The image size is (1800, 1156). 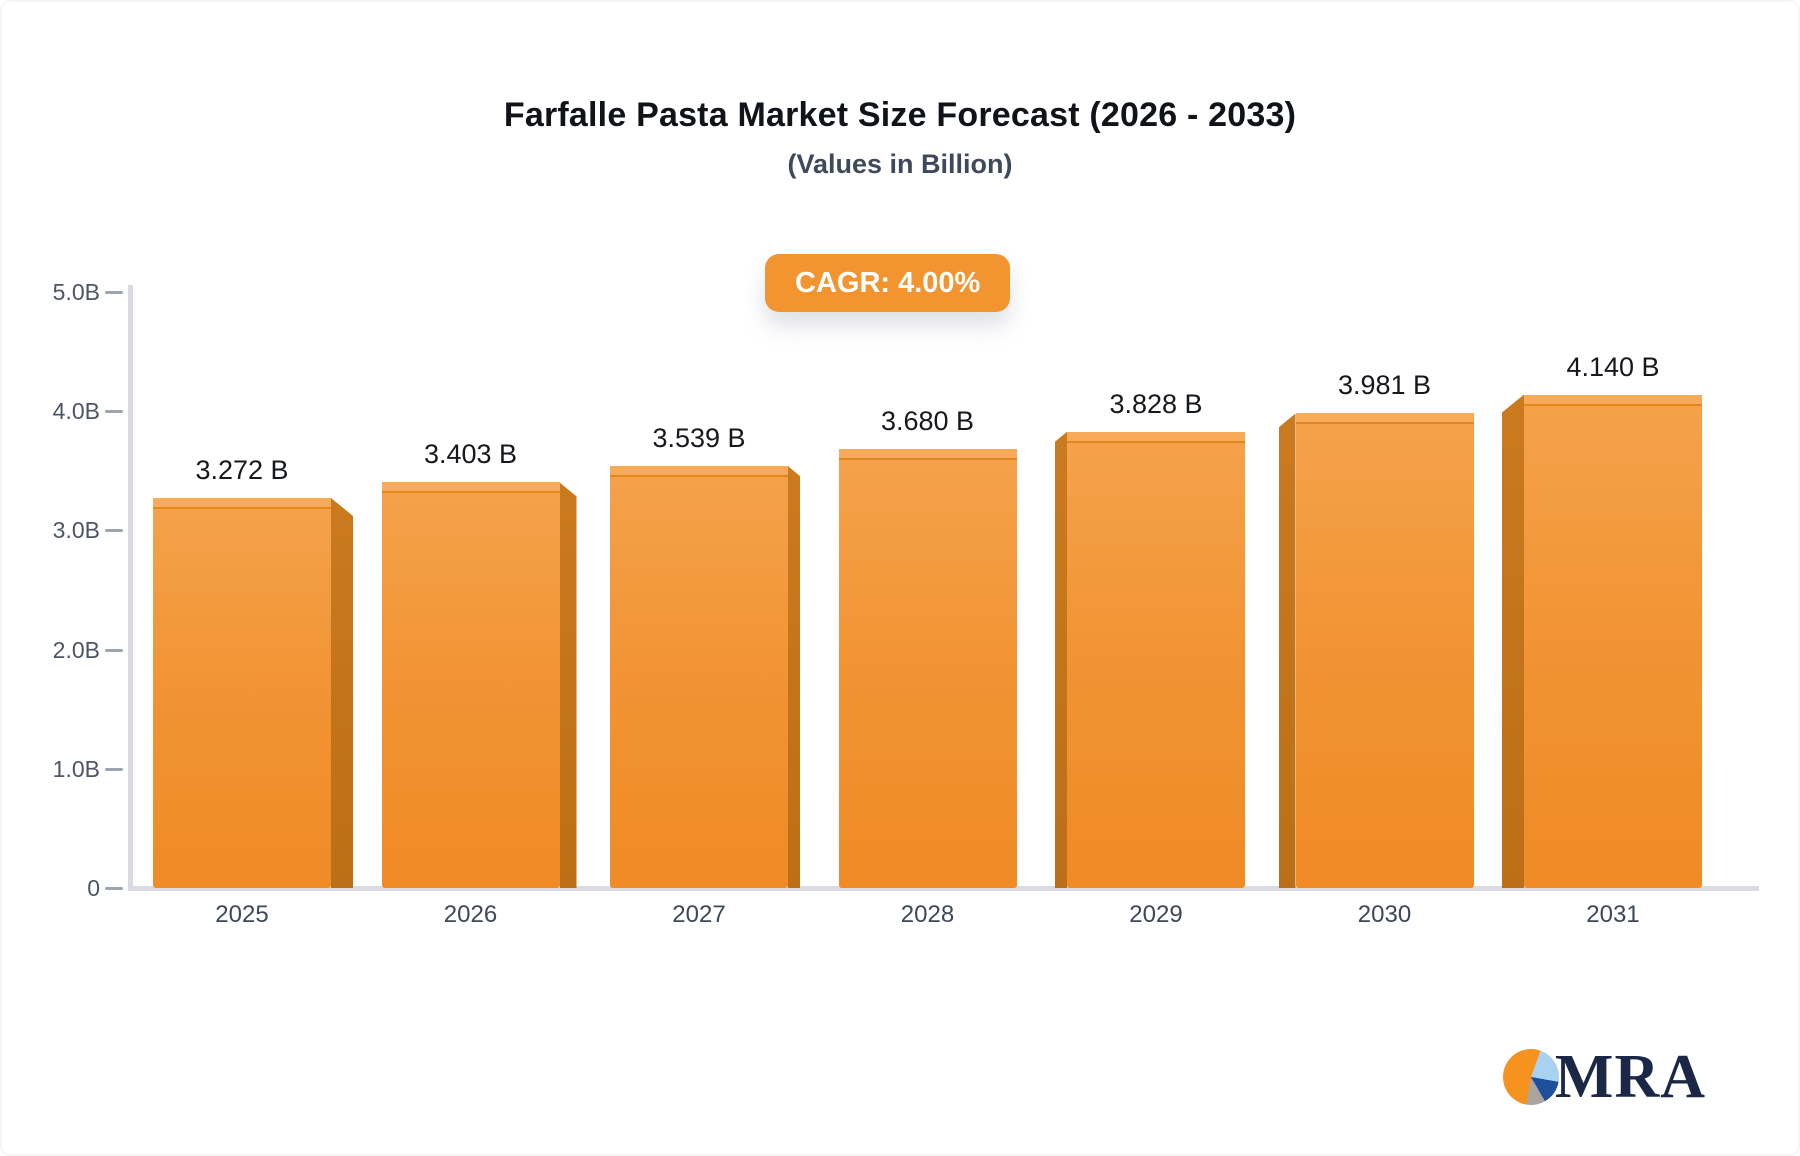 What do you see at coordinates (699, 438) in the screenshot?
I see `bar-value-label: 3.539 B` at bounding box center [699, 438].